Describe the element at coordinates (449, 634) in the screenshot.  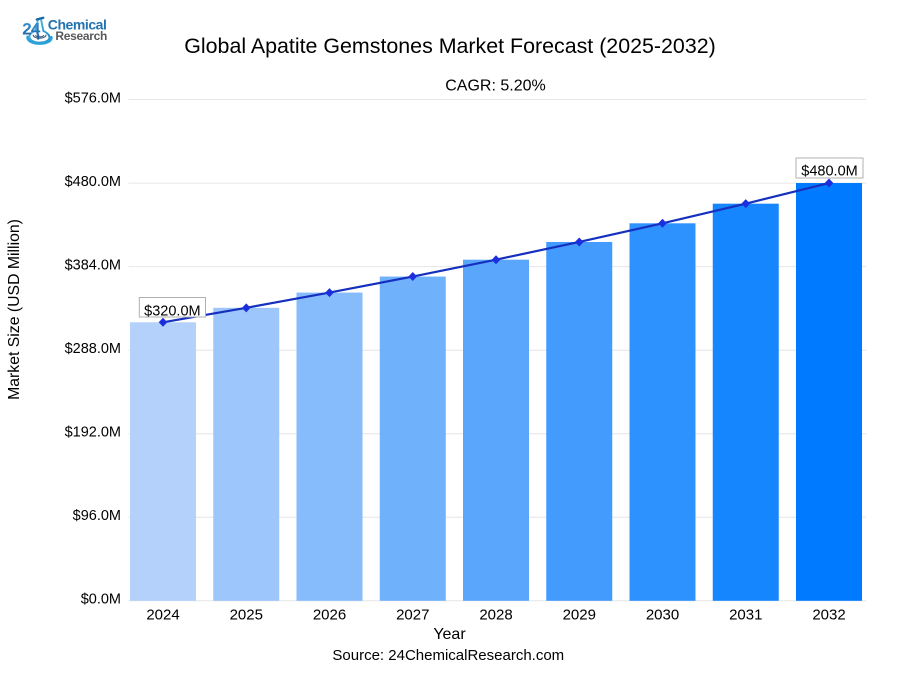
I see `svg-text: Year` at that location.